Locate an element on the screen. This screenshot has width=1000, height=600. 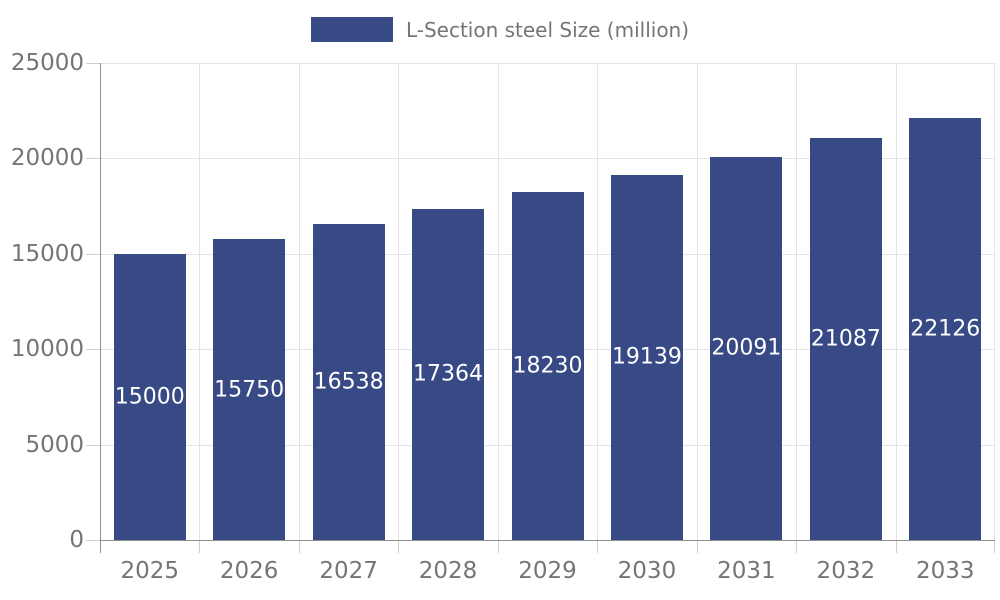
x-axis-label: 2028 is located at coordinates (448, 571).